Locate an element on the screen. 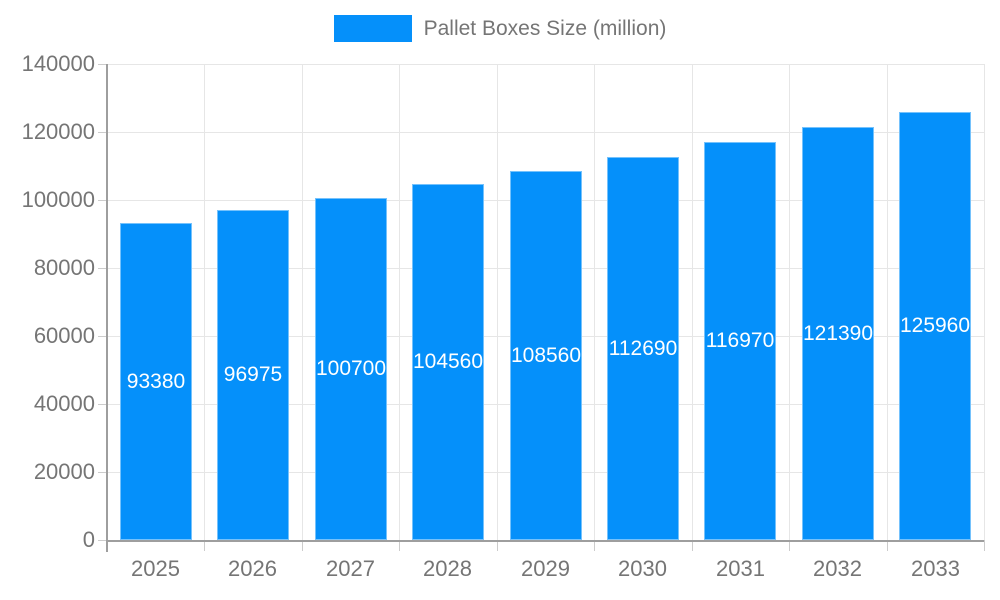 Image resolution: width=1000 pixels, height=600 pixels. bar: 121390 is located at coordinates (838, 333).